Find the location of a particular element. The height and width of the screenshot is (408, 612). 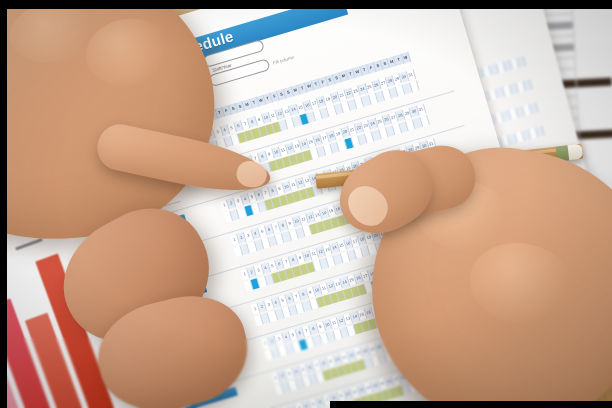

frame-bar-bottom is located at coordinates (471, 404).